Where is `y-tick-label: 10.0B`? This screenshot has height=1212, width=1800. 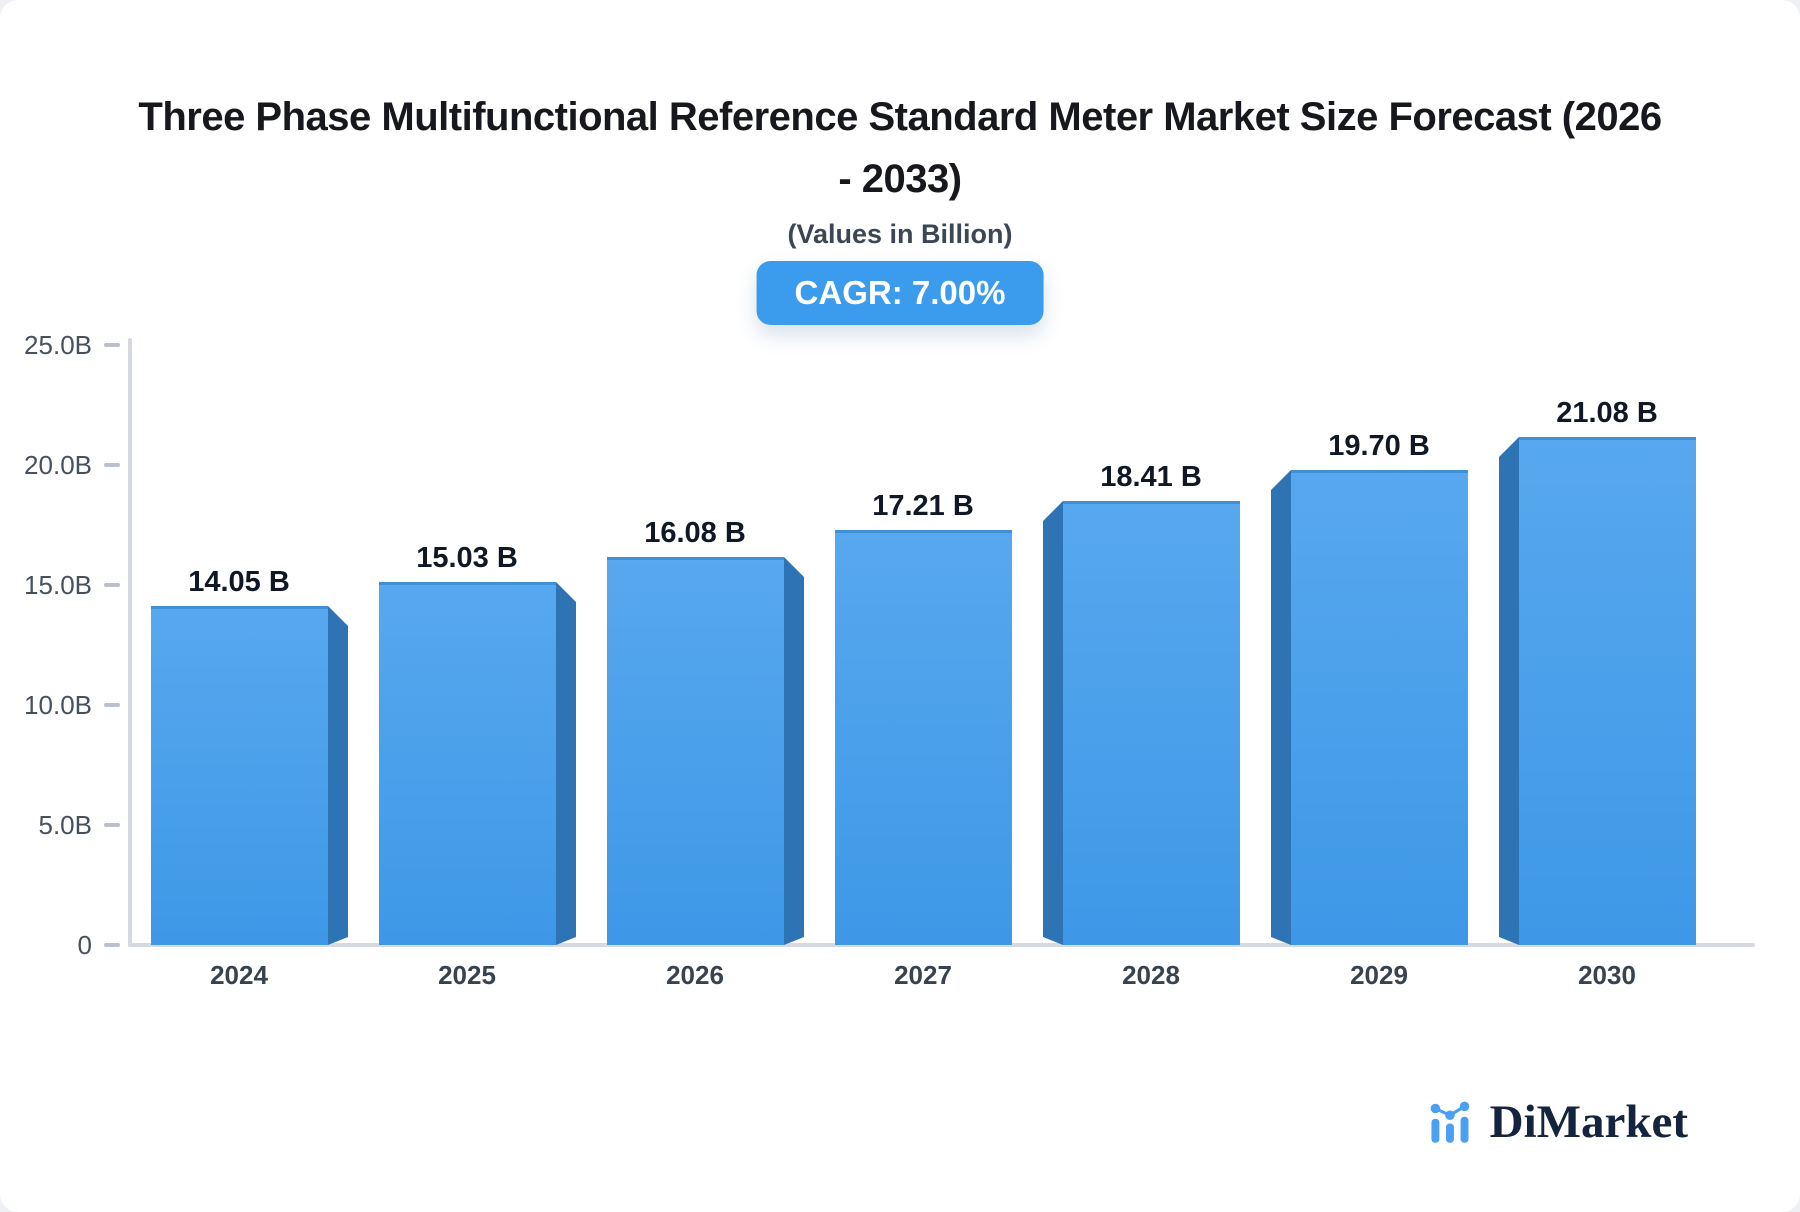
y-tick-label: 10.0B is located at coordinates (58, 705).